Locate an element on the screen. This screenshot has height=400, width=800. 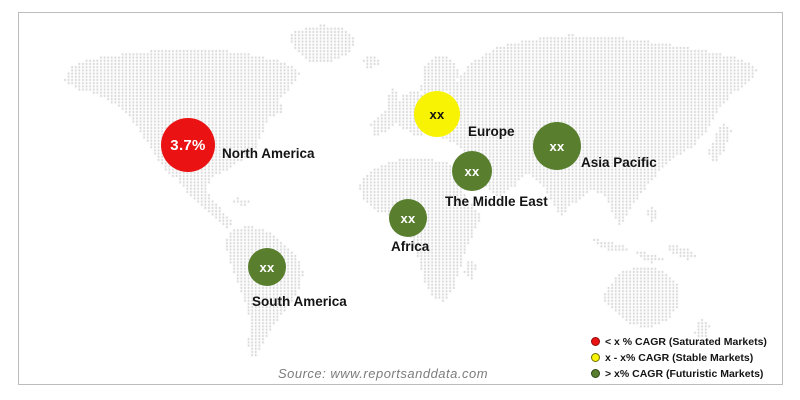
region-bubble-south-america: xx is located at coordinates (267, 267).